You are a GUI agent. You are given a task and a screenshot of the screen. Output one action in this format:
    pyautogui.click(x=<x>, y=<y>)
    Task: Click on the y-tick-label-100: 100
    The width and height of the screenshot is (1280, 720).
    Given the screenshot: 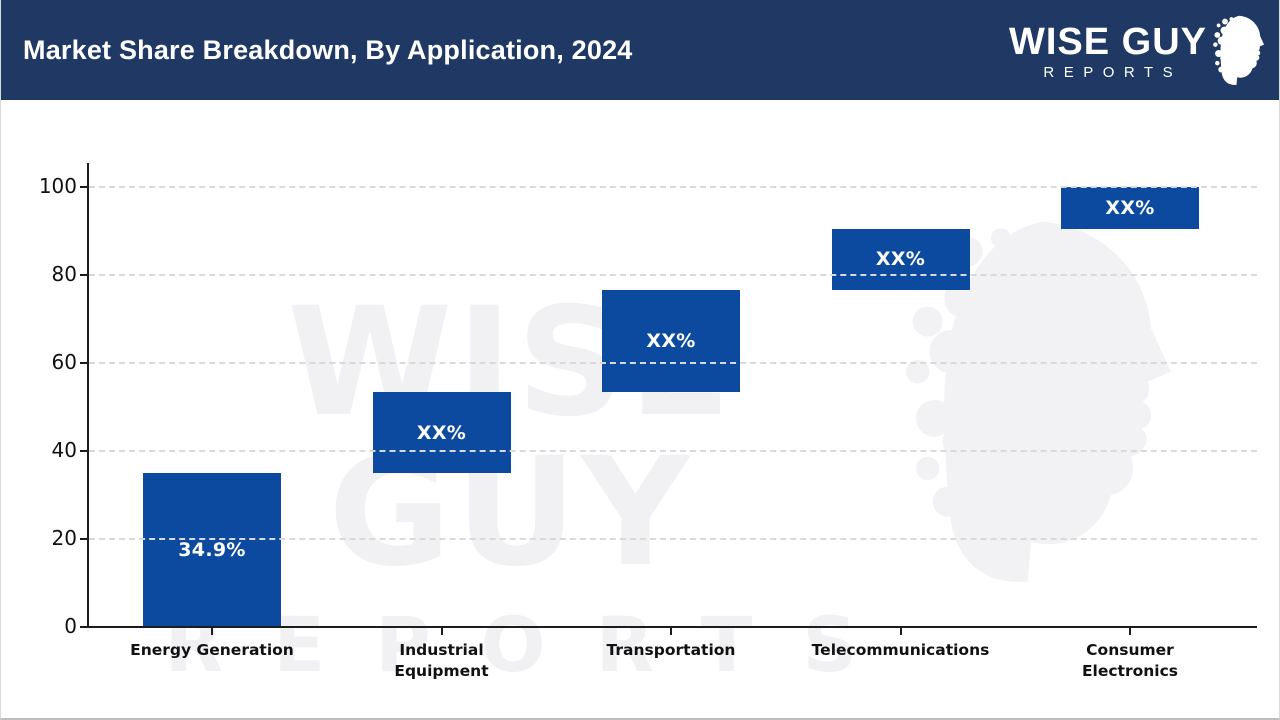 What is the action you would take?
    pyautogui.click(x=57, y=186)
    